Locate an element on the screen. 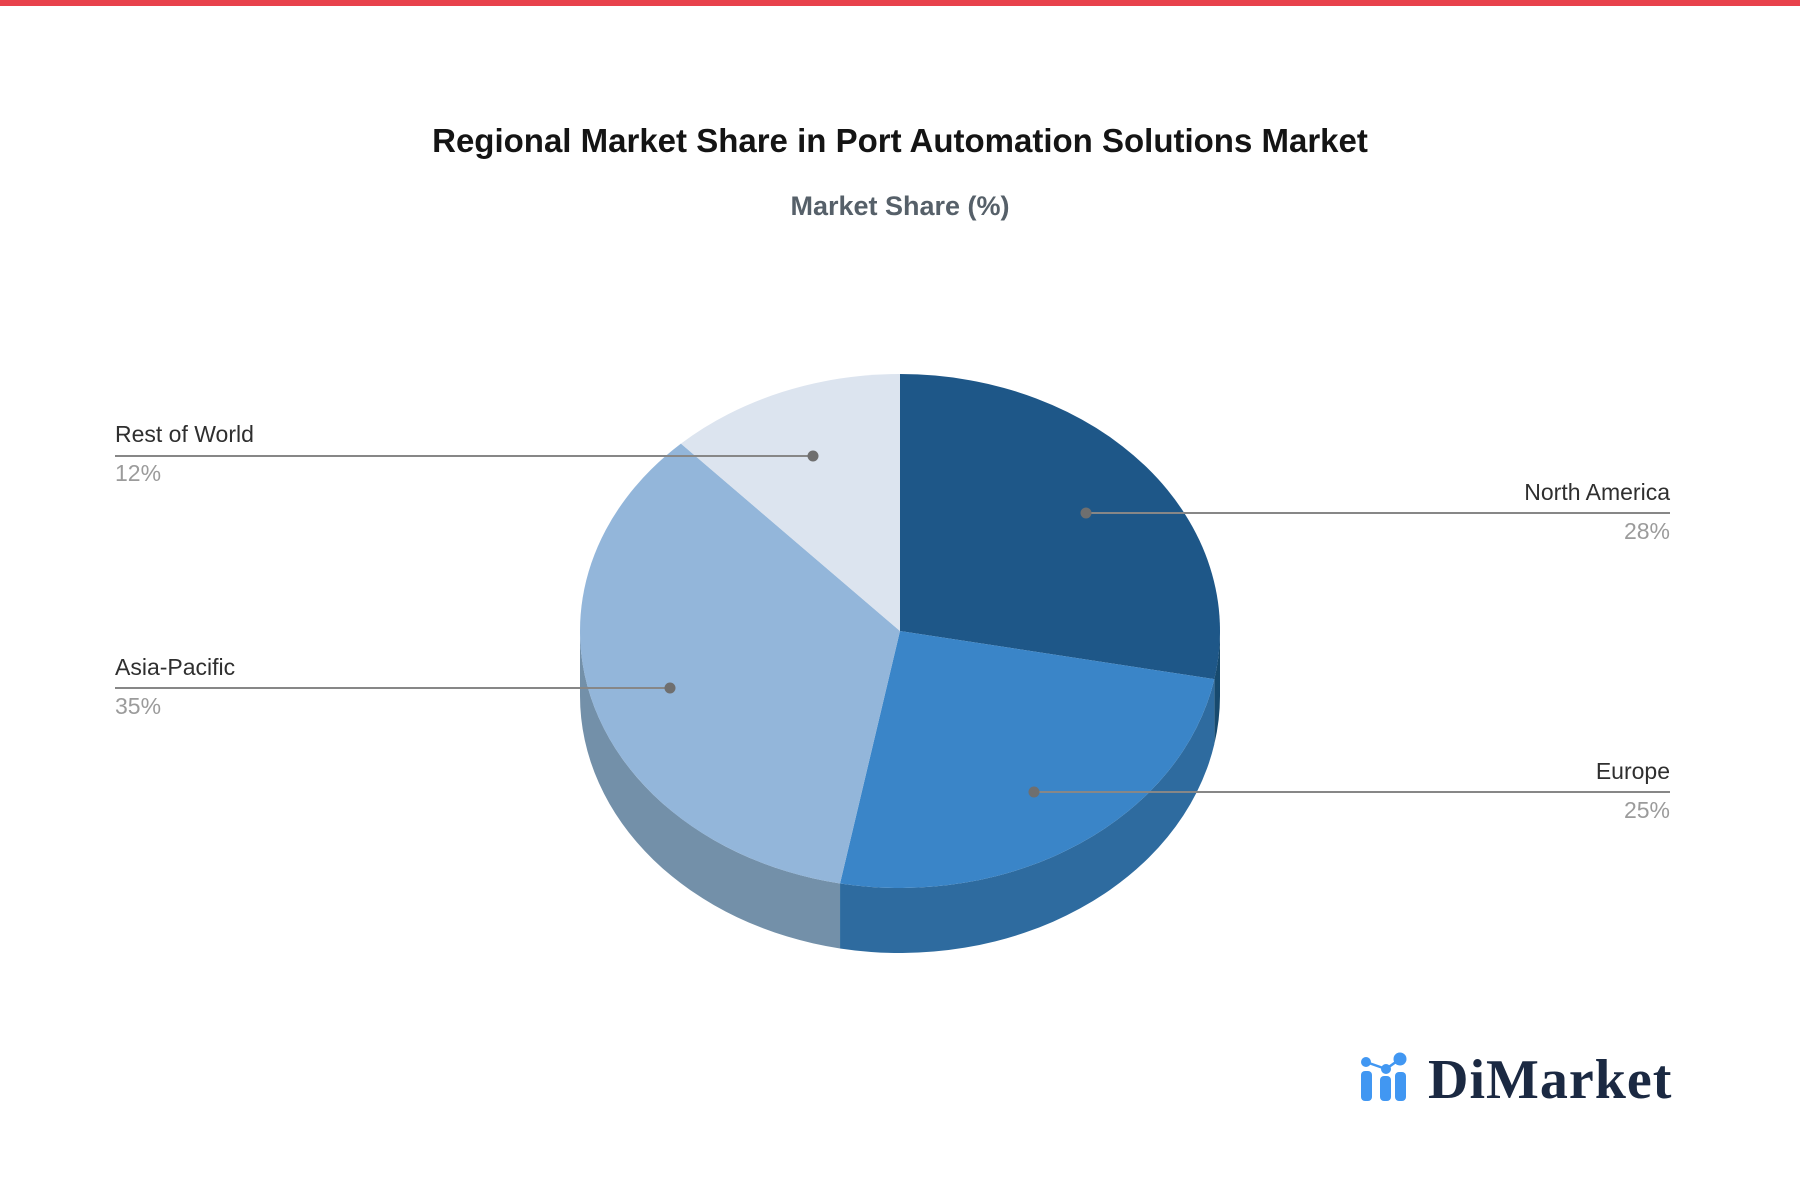 The image size is (1800, 1196). slice-percent-text: 12% is located at coordinates (138, 473).